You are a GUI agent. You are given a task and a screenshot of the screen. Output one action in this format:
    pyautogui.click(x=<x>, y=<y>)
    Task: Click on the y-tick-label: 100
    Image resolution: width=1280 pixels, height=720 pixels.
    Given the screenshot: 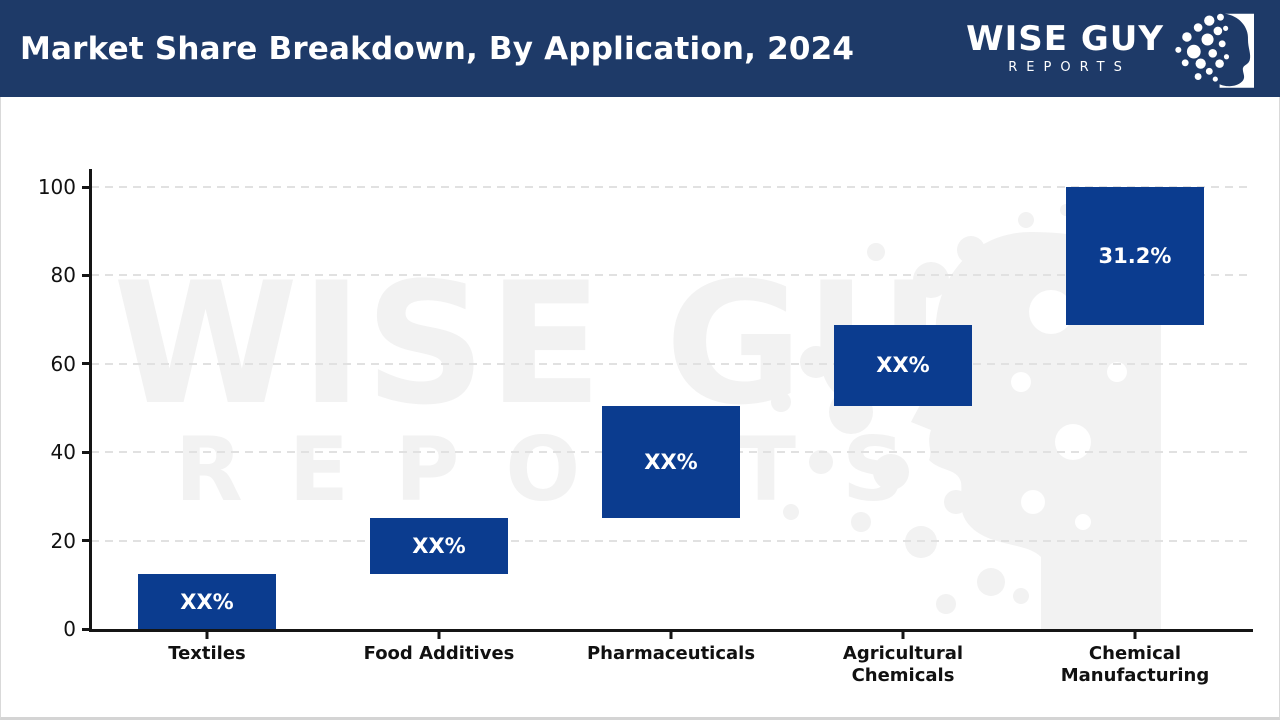 What is the action you would take?
    pyautogui.click(x=56, y=187)
    